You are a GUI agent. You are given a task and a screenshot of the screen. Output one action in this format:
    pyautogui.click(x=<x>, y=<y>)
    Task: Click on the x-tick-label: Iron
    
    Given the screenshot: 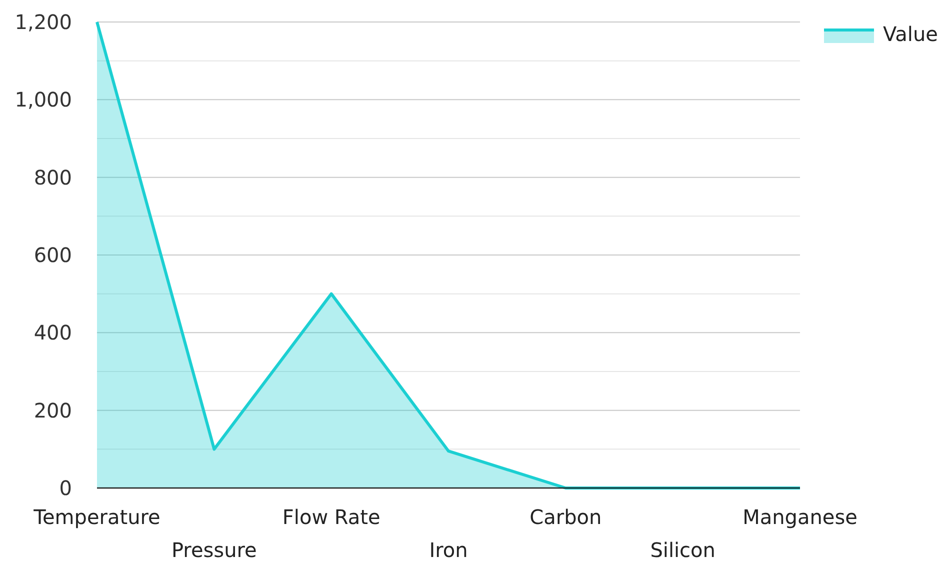 What is the action you would take?
    pyautogui.click(x=448, y=550)
    